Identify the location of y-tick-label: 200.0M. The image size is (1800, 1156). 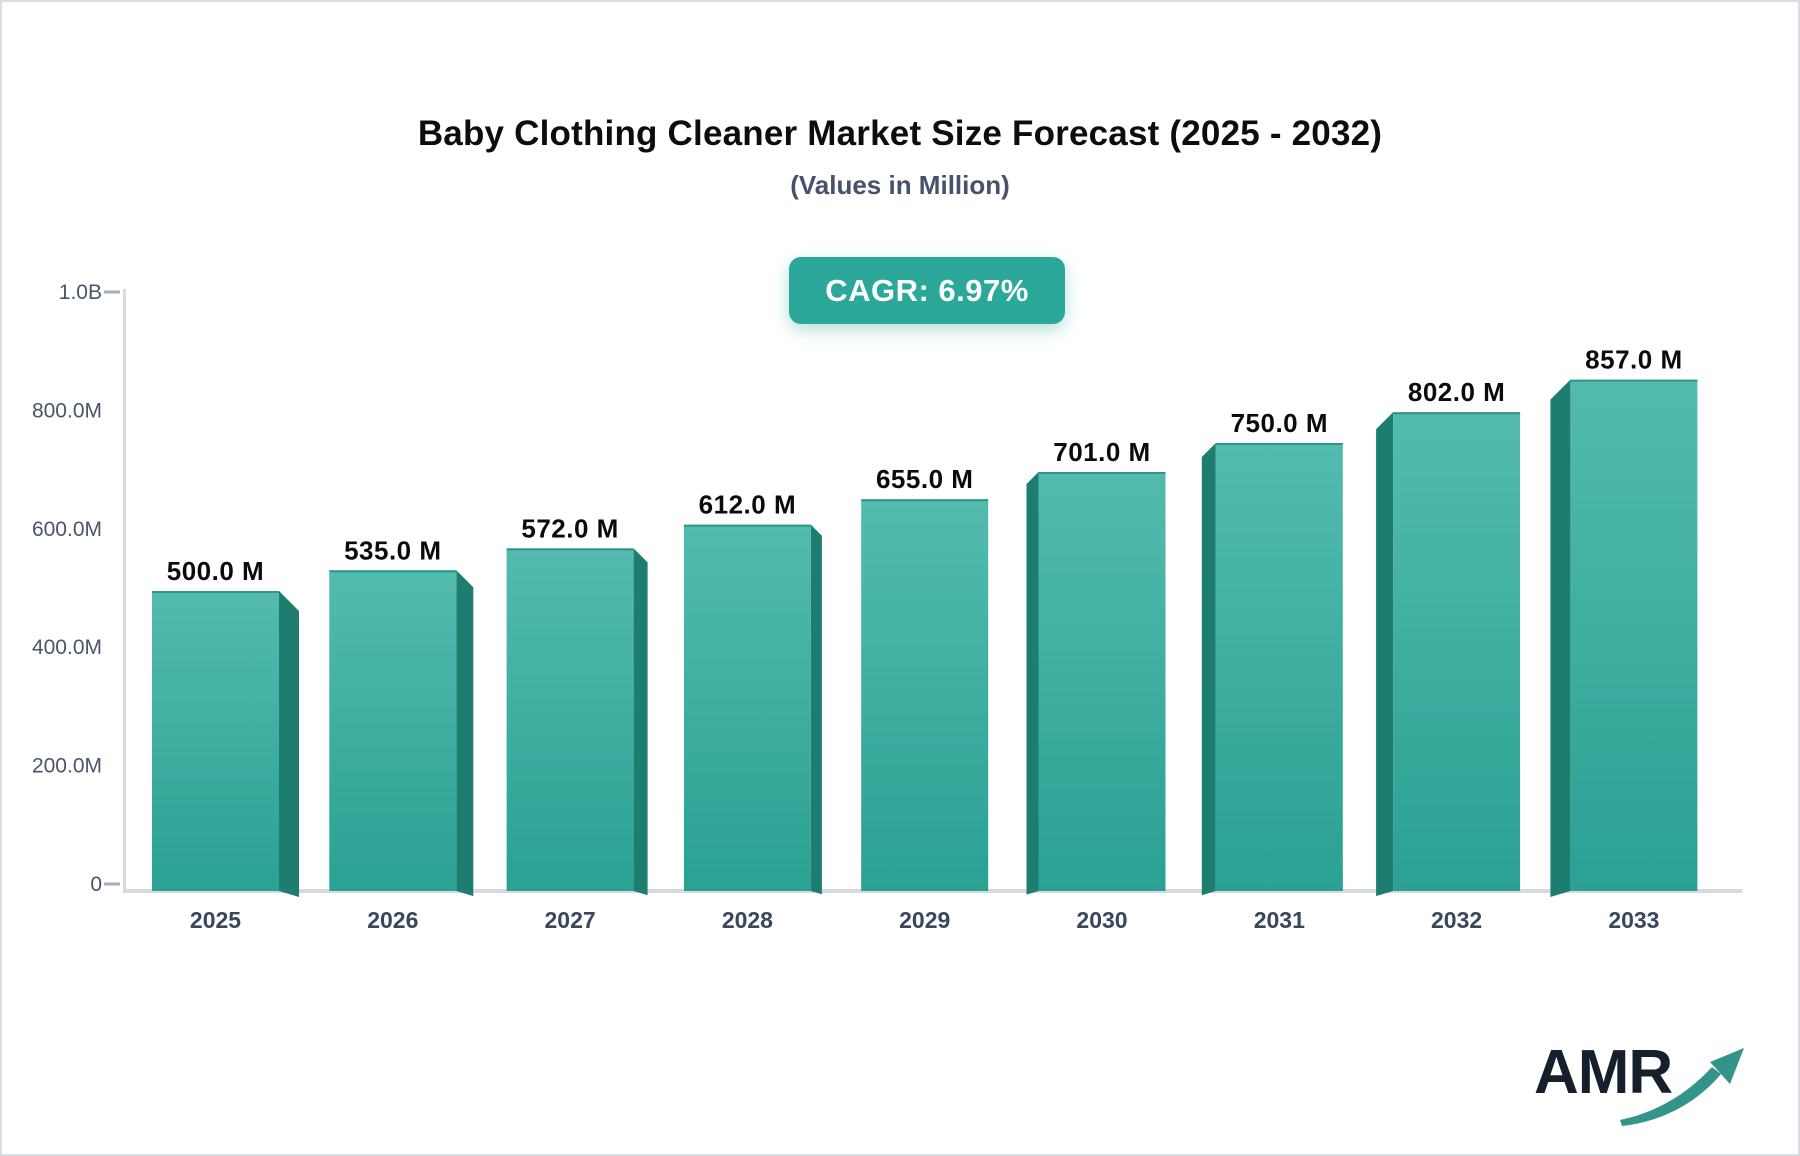
(67, 766).